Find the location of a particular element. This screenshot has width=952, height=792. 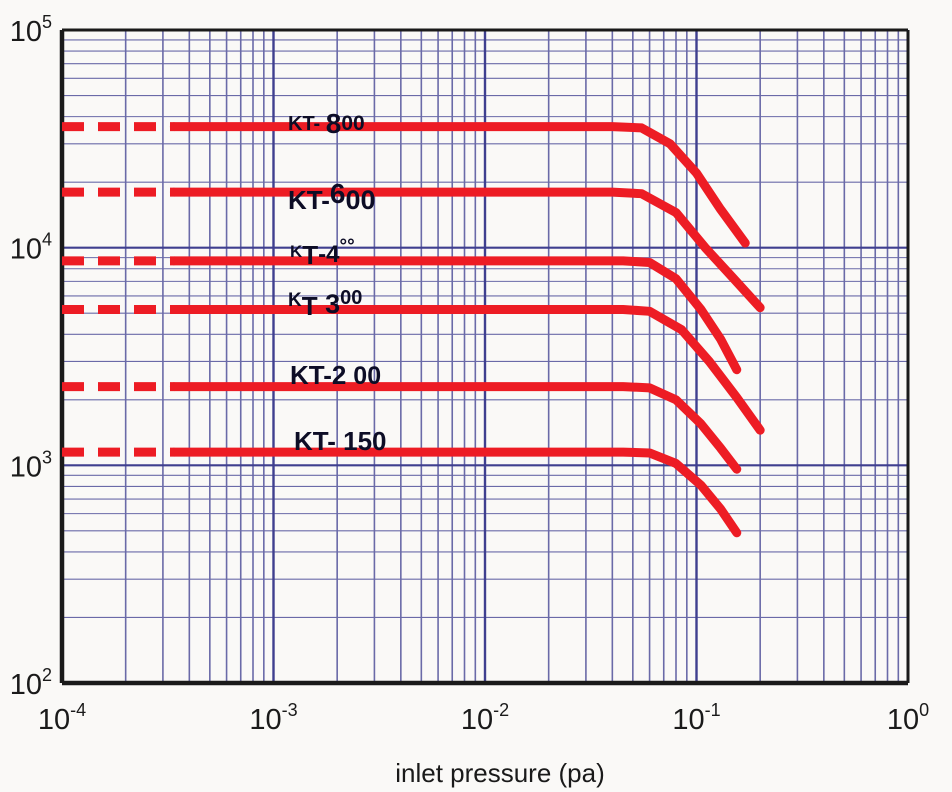

x-tick-label: 10⁰ is located at coordinates (908, 718).